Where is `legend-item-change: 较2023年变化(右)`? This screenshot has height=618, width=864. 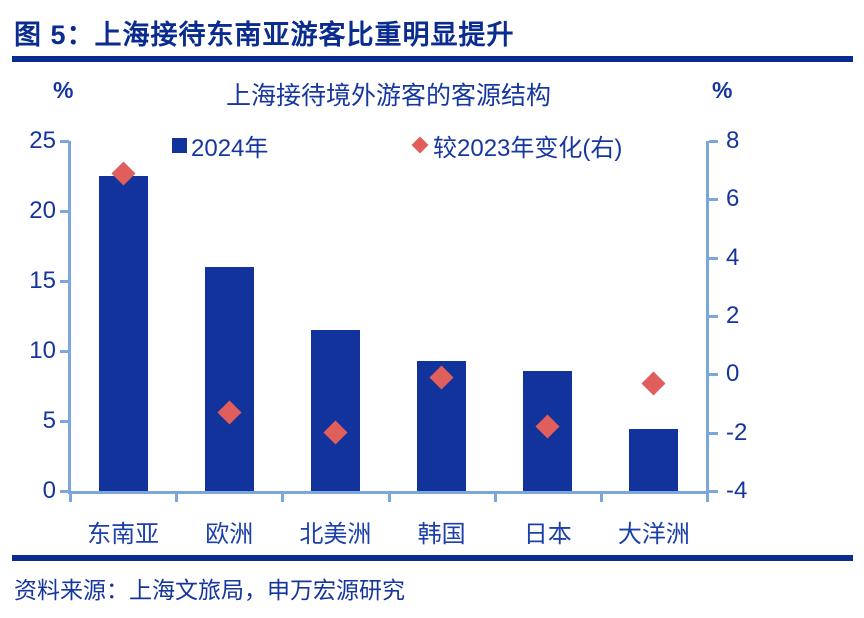
legend-item-change: 较2023年变化(右) is located at coordinates (517, 146).